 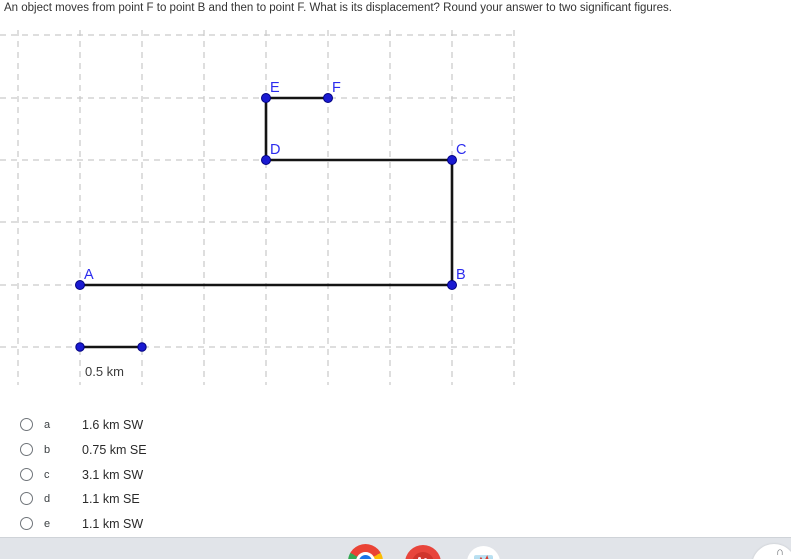 I want to click on paint-app-icon, so click(x=483, y=552).